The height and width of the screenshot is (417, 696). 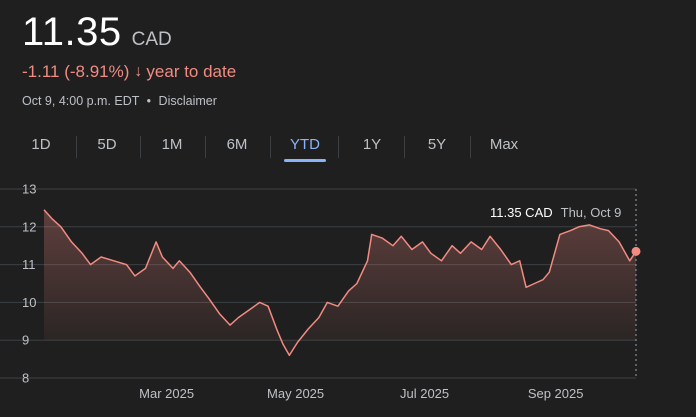 I want to click on disclaimer-link: Disclaimer, so click(x=187, y=101).